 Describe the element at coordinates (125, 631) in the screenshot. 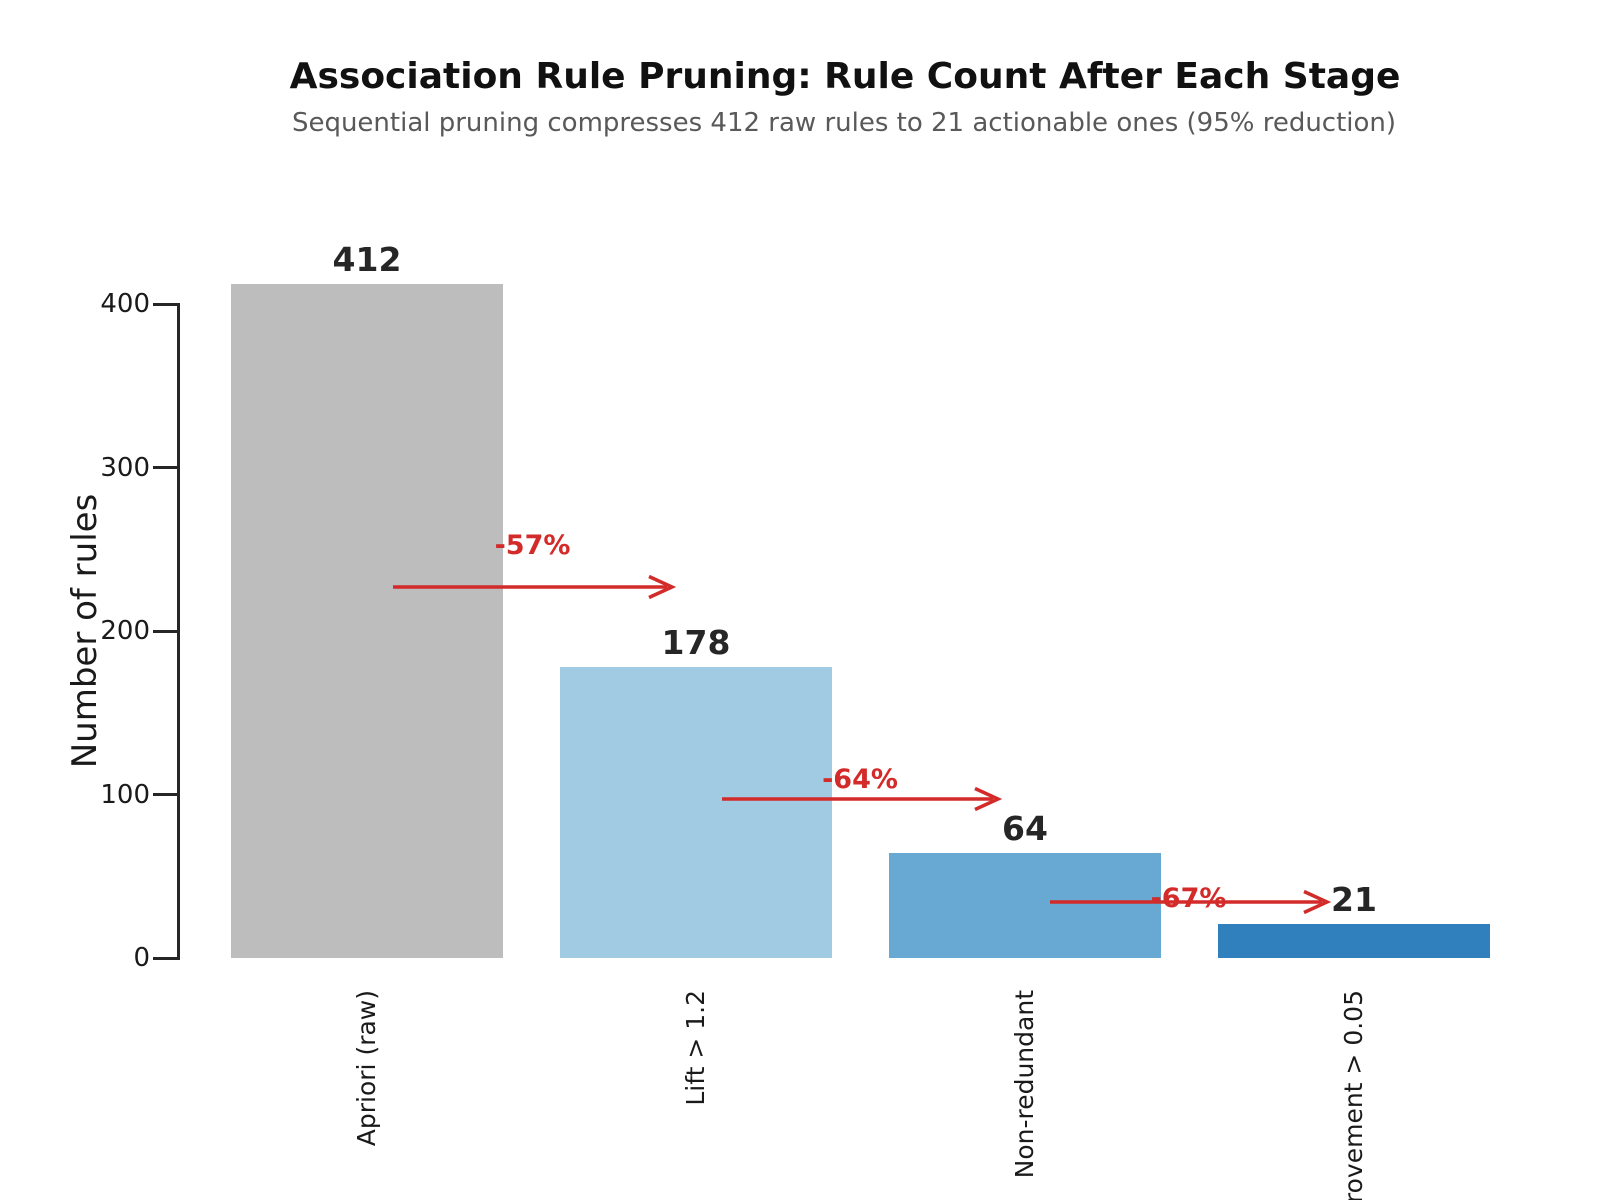

I see `y-tick-label: 200` at that location.